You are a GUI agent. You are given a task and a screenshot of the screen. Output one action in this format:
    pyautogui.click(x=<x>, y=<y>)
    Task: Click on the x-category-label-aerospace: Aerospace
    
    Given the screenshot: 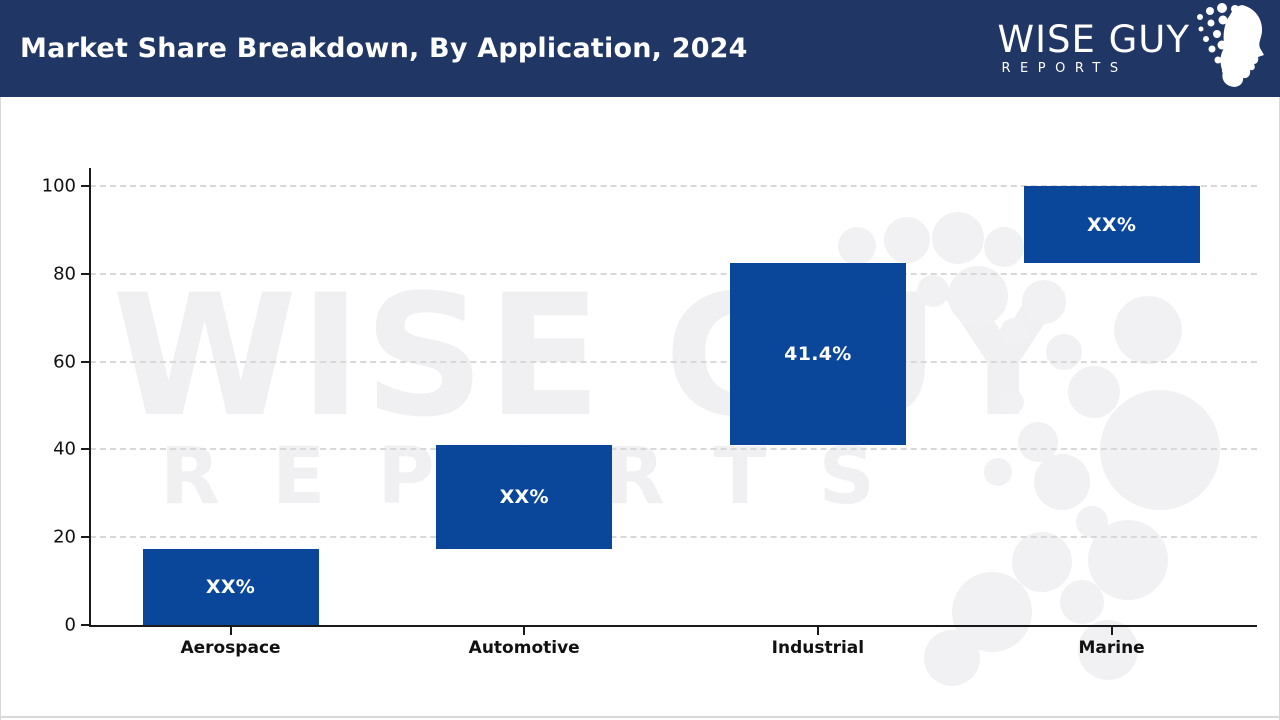 What is the action you would take?
    pyautogui.click(x=230, y=648)
    